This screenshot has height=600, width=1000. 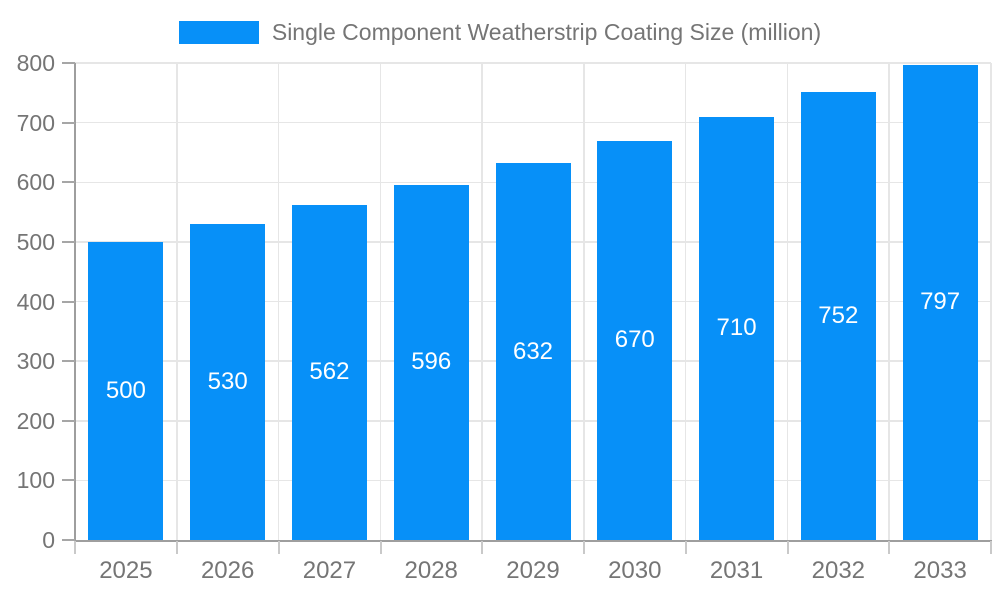 I want to click on bar-value-label: 632, so click(x=533, y=351).